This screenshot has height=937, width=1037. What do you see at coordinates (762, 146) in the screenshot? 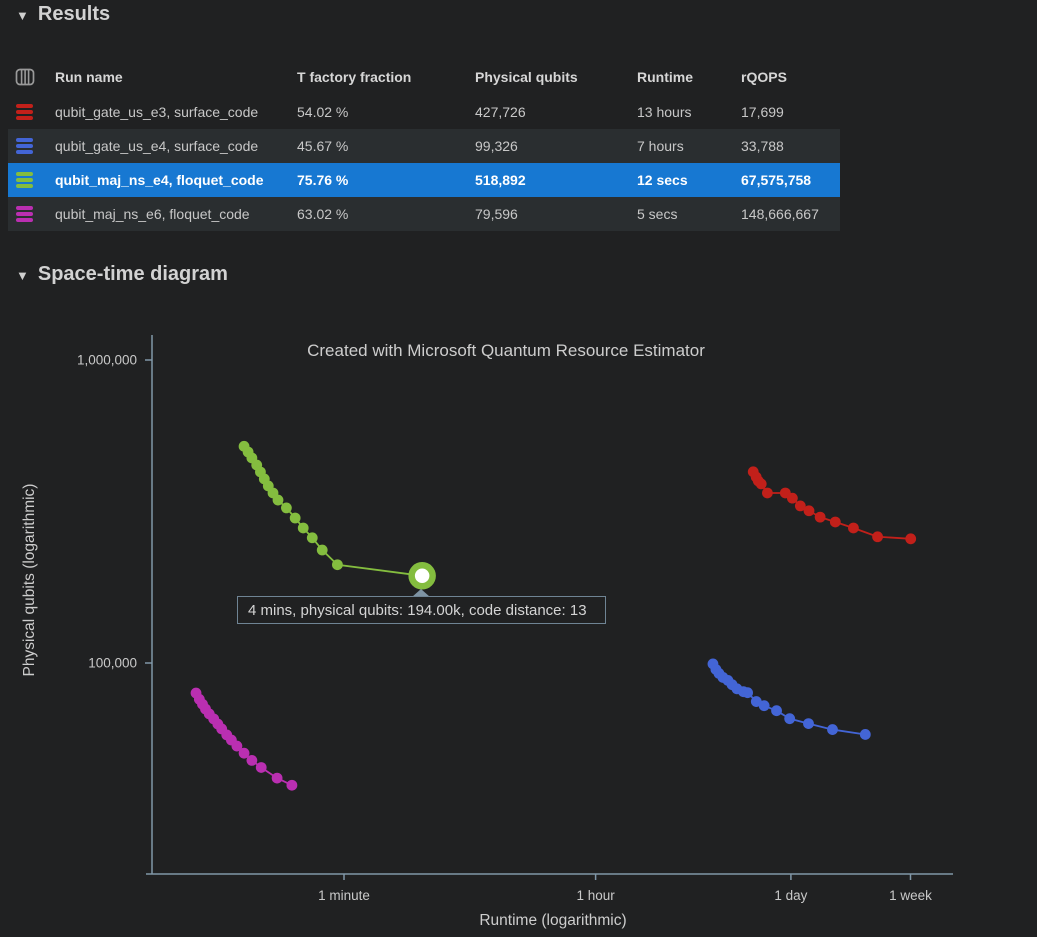
I see `cell-rqops: 33,788` at bounding box center [762, 146].